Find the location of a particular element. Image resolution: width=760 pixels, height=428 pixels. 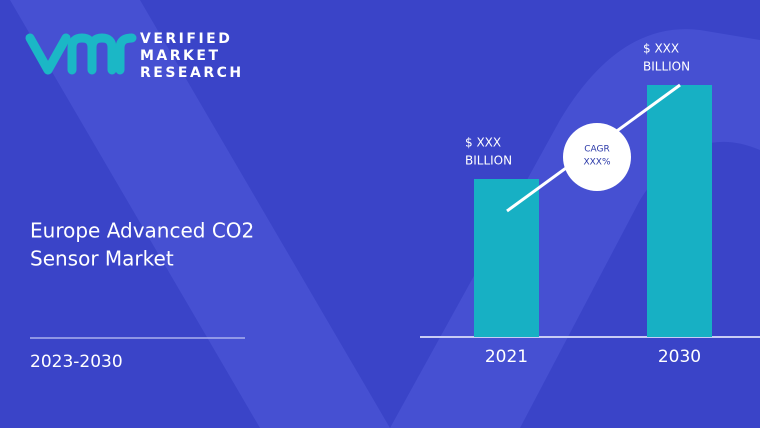

logo-mark is located at coordinates (81, 54).